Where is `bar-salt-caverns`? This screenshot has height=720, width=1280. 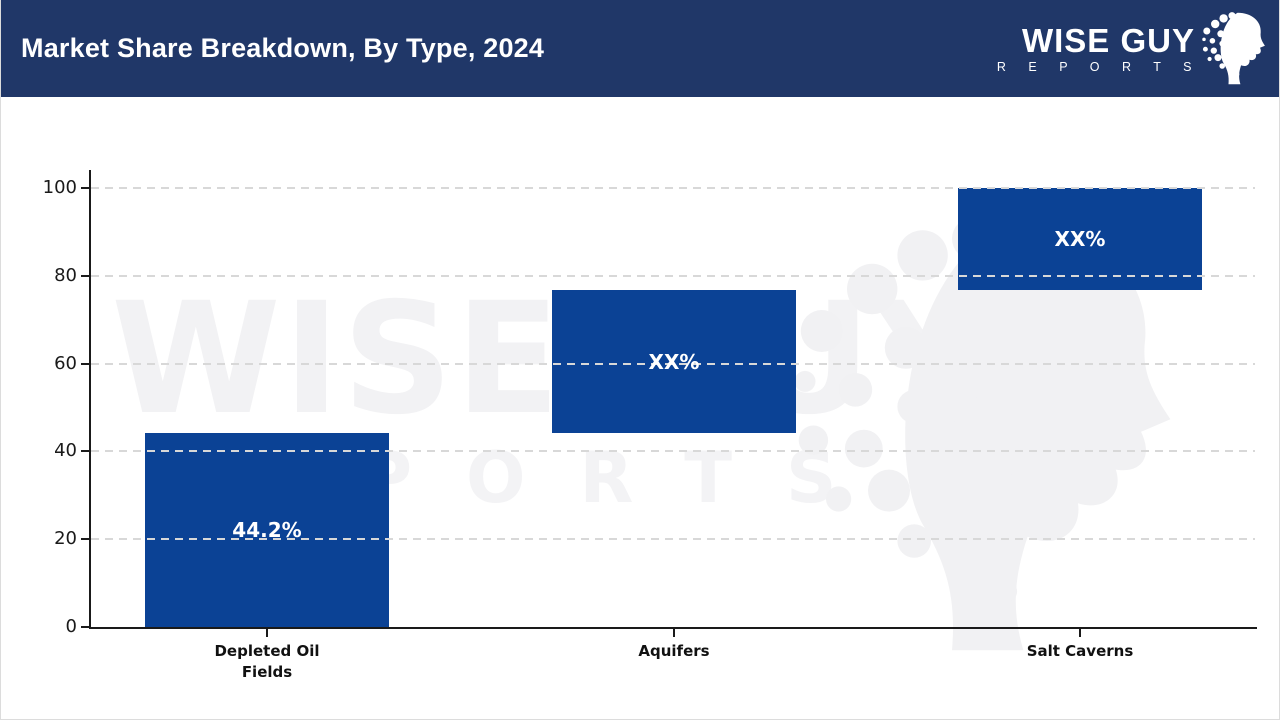
bar-salt-caverns is located at coordinates (1080, 239).